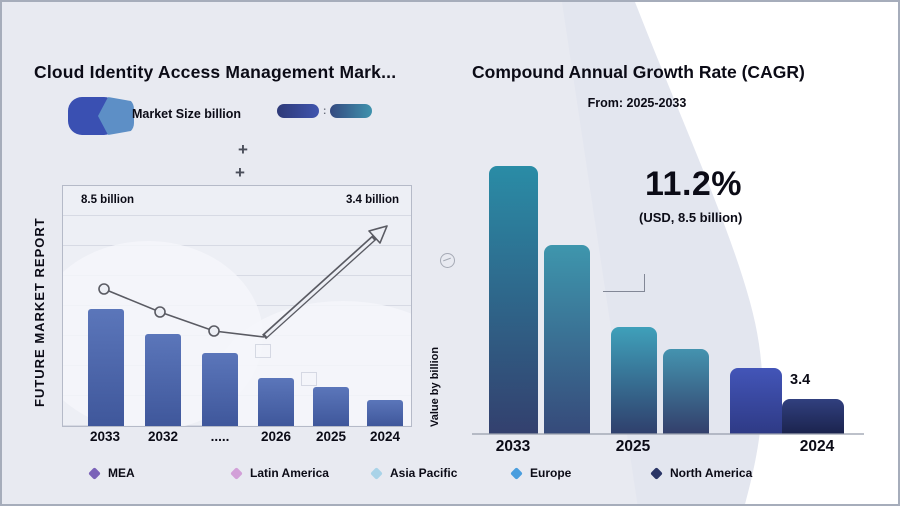 The image size is (900, 506). I want to click on legend-label: North America, so click(711, 473).